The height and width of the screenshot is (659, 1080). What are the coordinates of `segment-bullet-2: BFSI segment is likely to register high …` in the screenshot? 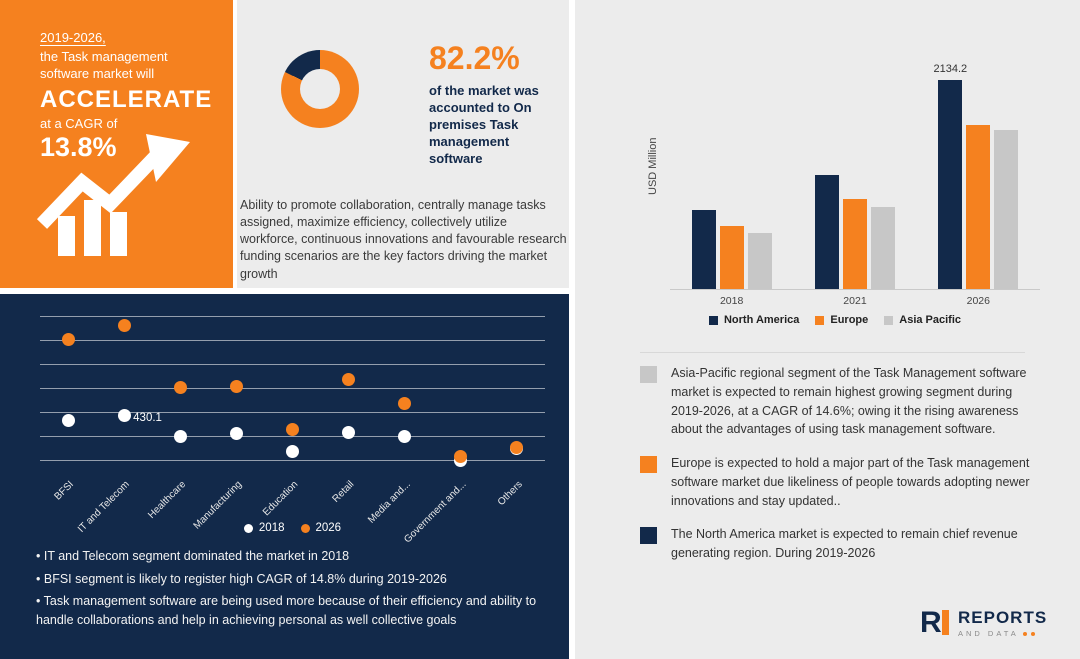 It's located at (291, 579).